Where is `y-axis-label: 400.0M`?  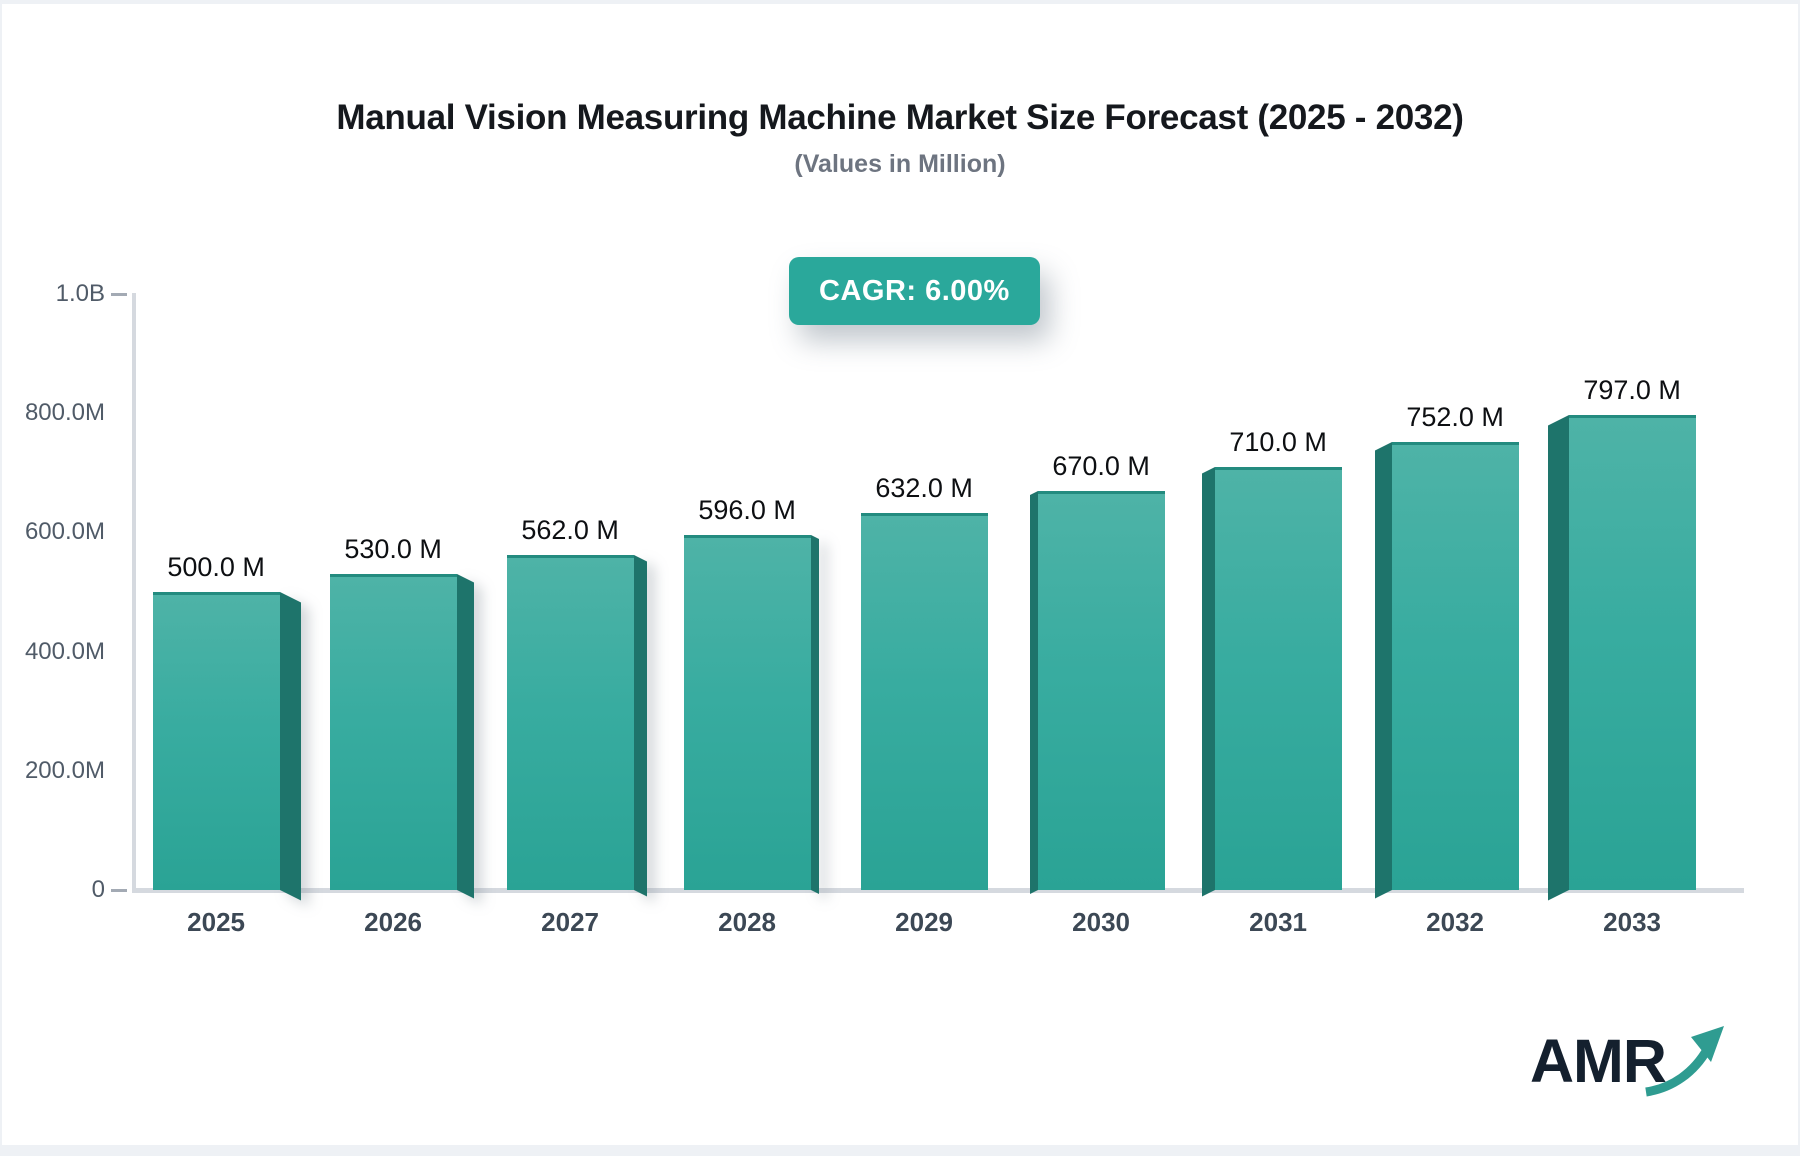
y-axis-label: 400.0M is located at coordinates (64, 651).